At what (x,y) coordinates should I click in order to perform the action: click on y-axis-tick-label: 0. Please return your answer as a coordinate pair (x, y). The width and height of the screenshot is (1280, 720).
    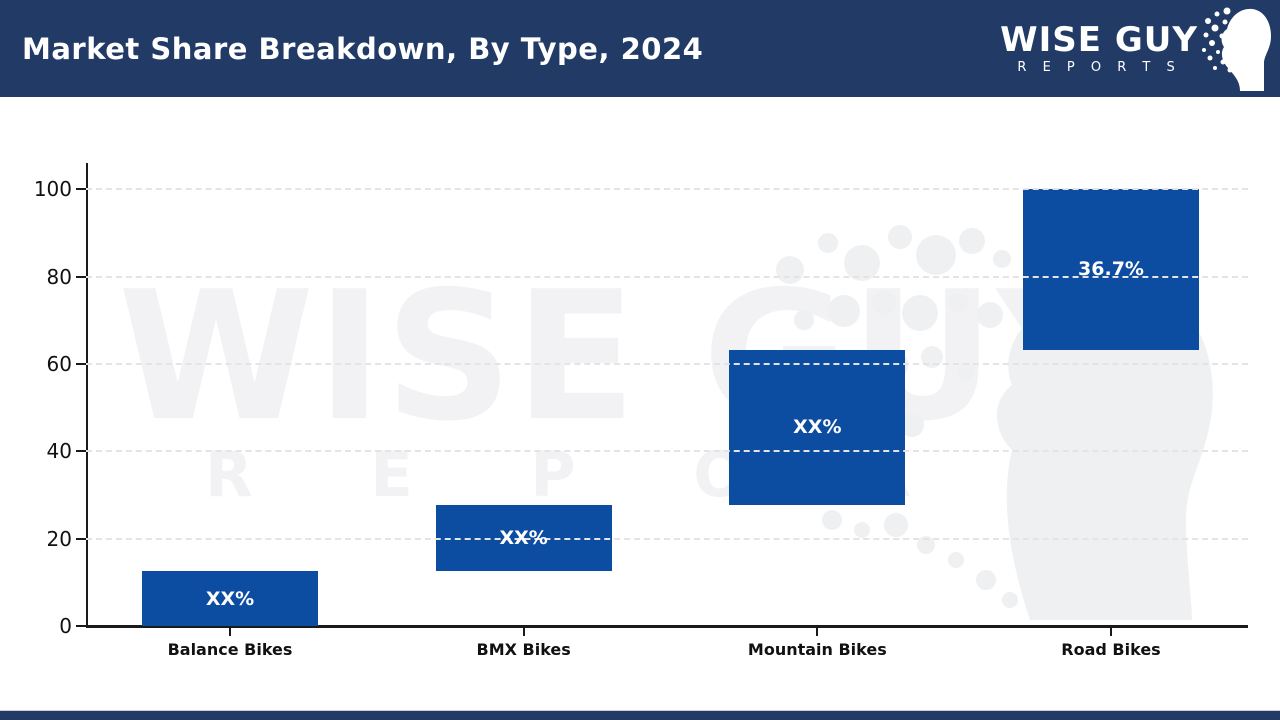
    Looking at the image, I should click on (65, 626).